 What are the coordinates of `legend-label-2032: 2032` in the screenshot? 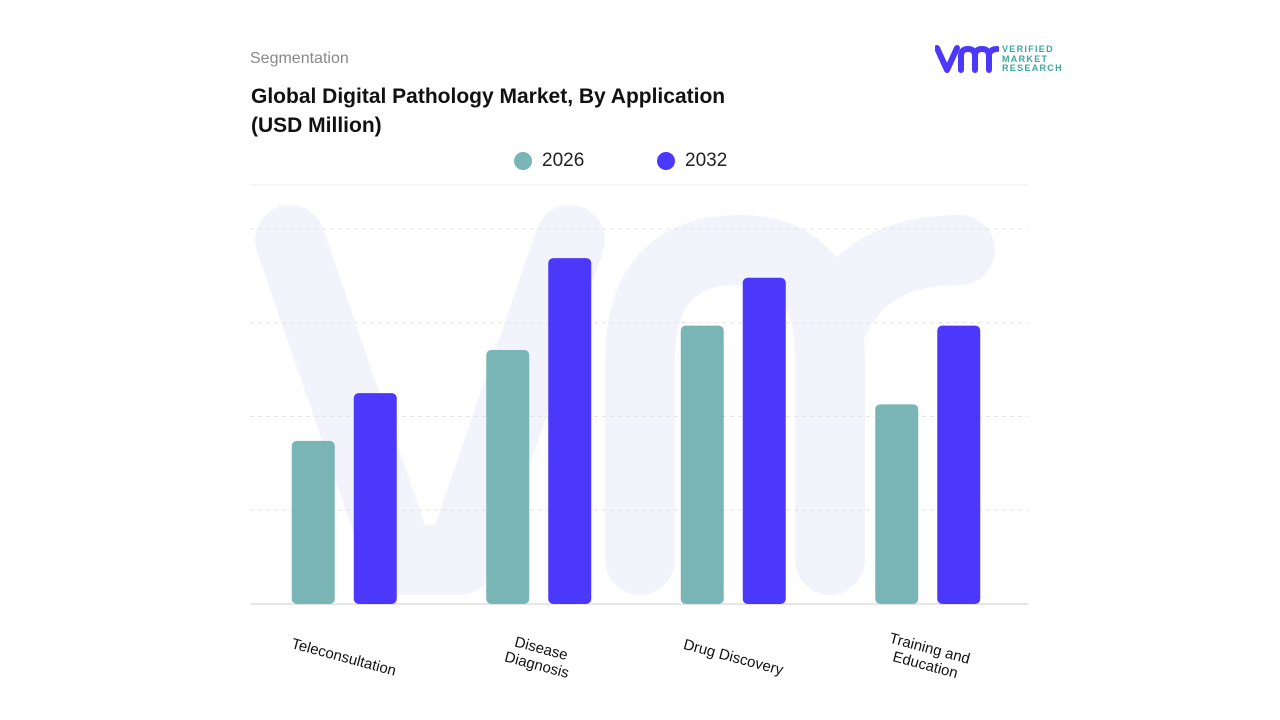 It's located at (706, 160).